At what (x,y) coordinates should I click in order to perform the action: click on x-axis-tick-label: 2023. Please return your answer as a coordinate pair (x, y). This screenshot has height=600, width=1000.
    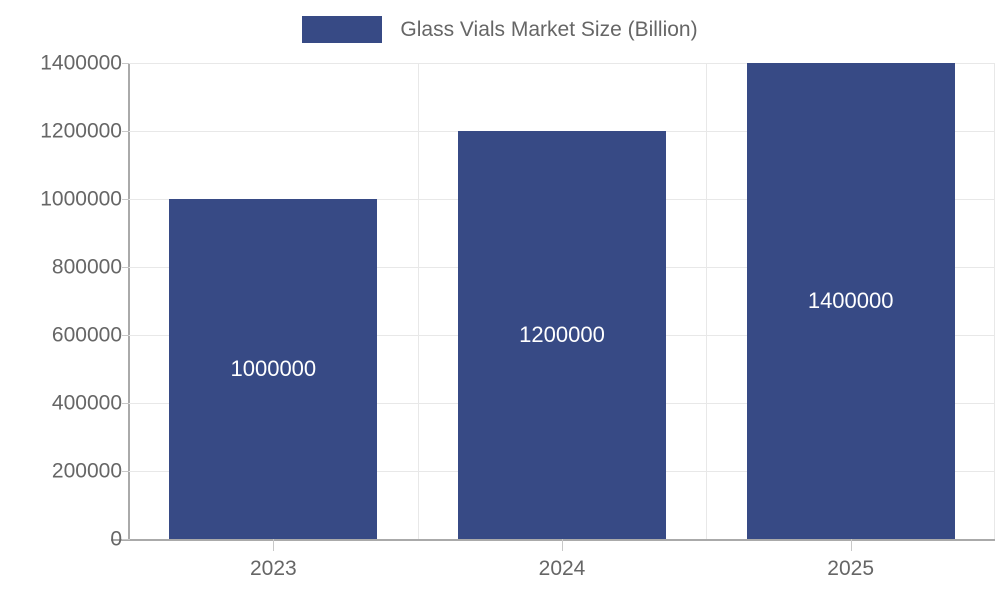
    Looking at the image, I should click on (273, 568).